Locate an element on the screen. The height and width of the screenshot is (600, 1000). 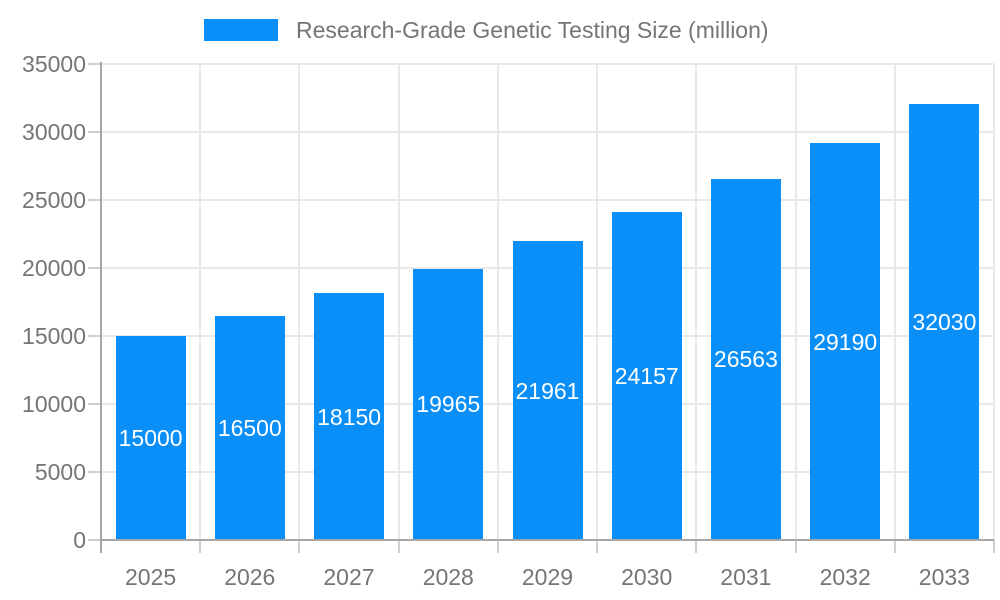
bar-value-label: 16500 is located at coordinates (249, 427).